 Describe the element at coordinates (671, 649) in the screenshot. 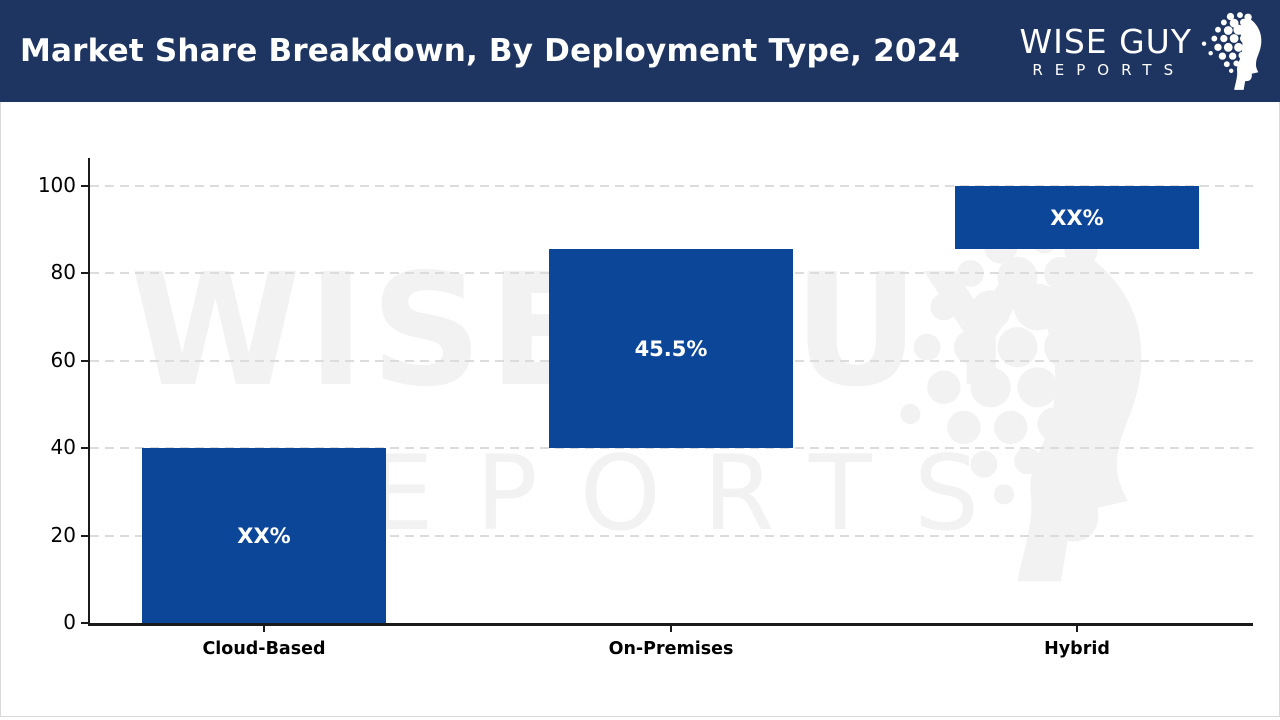

I see `x-category-label-2: On-Premises` at that location.